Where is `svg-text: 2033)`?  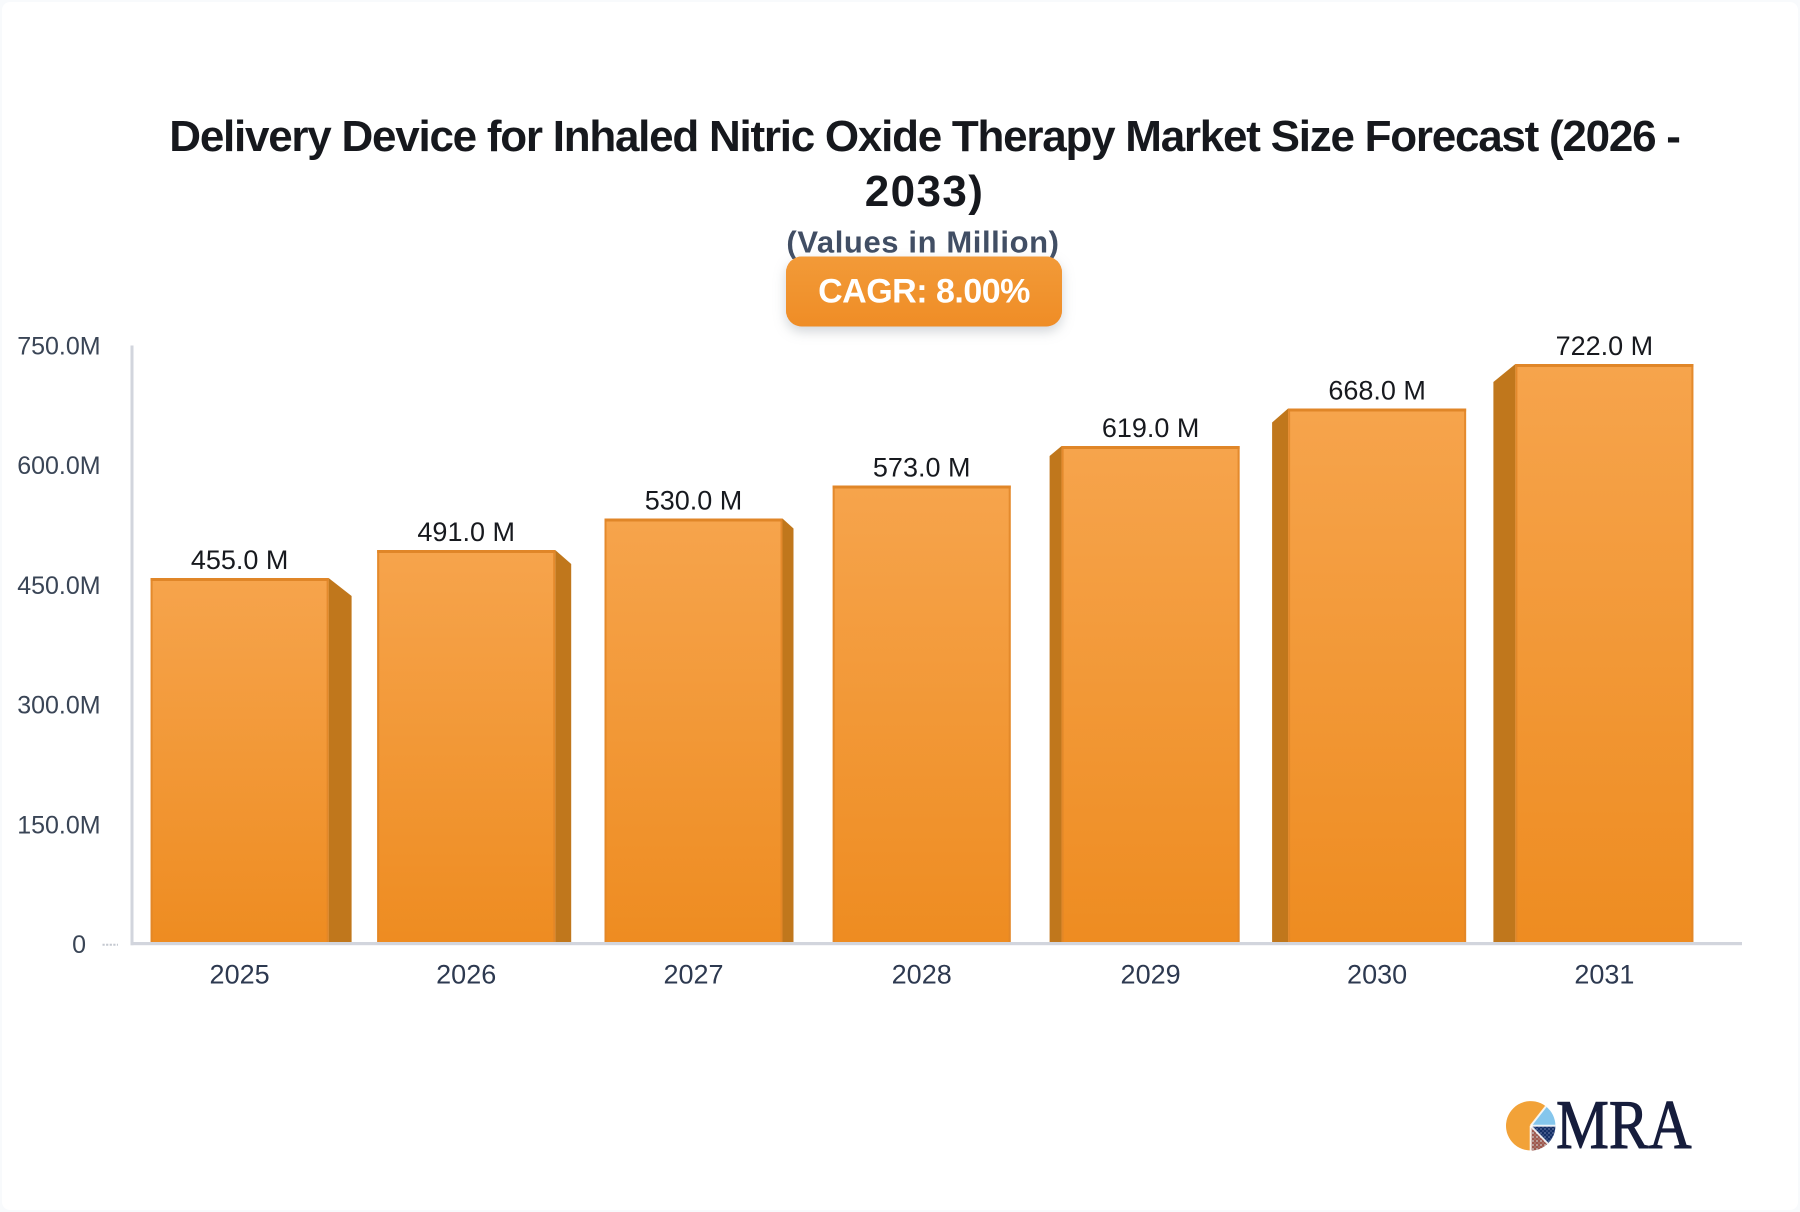 svg-text: 2033) is located at coordinates (925, 191).